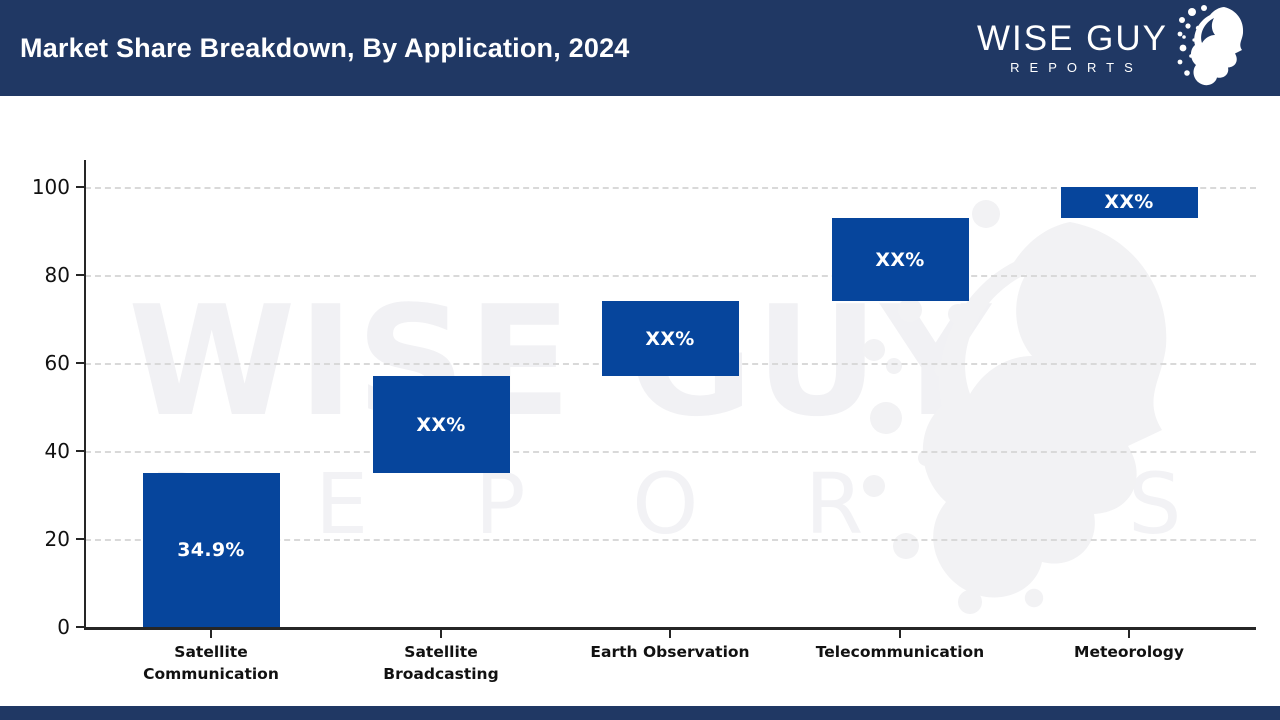  What do you see at coordinates (57, 451) in the screenshot?
I see `y-tick-label-40: 40` at bounding box center [57, 451].